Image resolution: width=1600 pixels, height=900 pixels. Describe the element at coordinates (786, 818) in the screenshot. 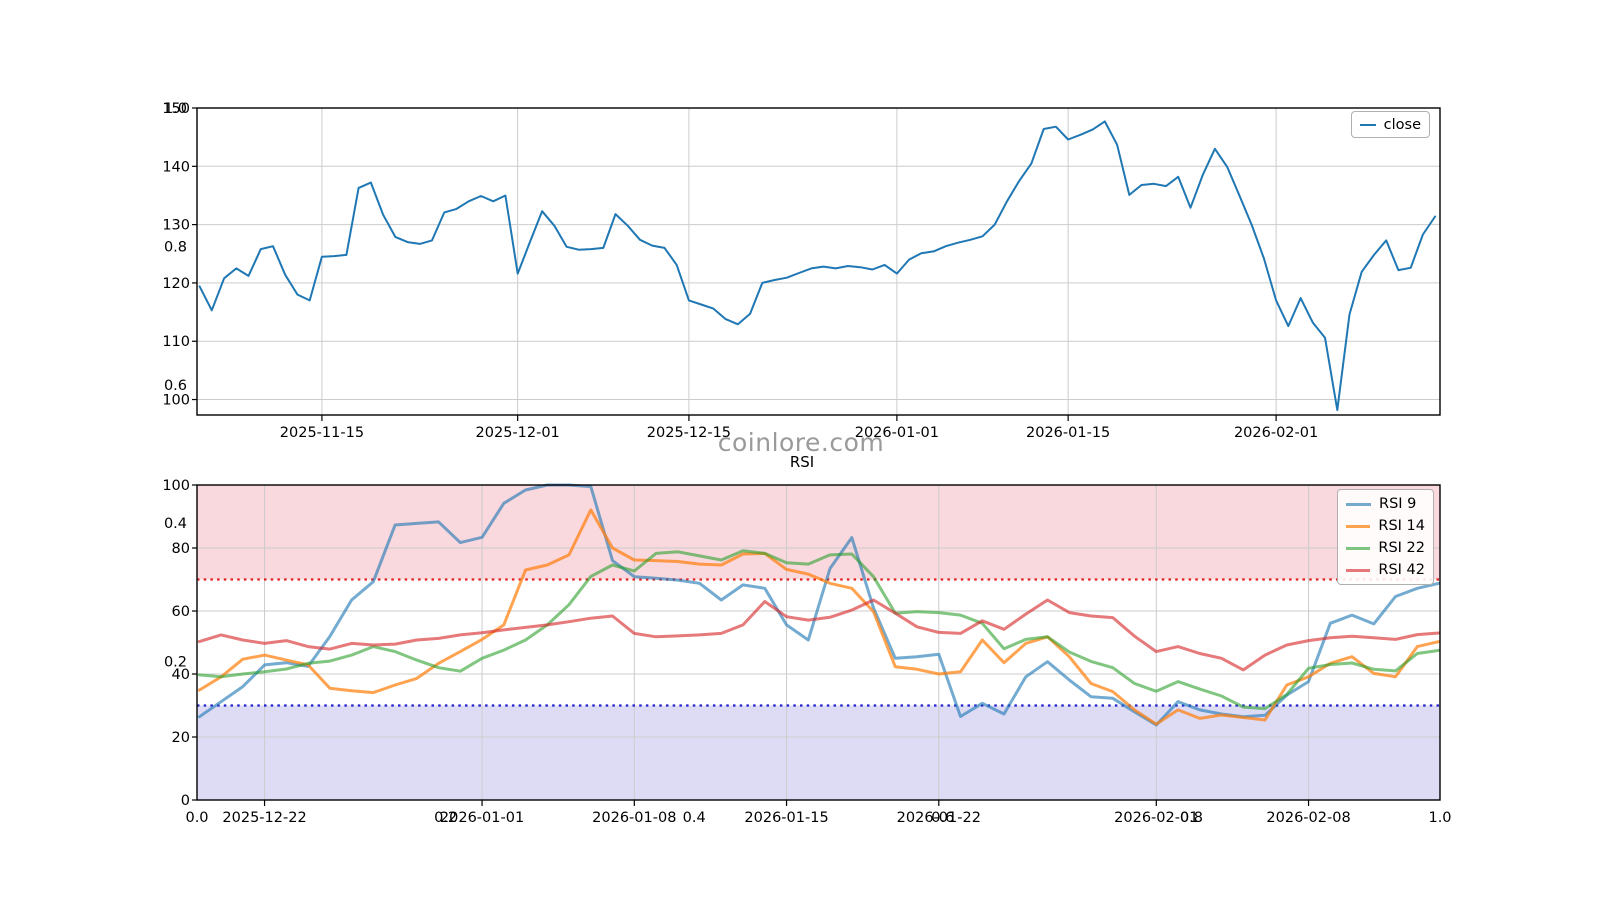

I see `rsi-xtick-label: 2026-01-15` at that location.